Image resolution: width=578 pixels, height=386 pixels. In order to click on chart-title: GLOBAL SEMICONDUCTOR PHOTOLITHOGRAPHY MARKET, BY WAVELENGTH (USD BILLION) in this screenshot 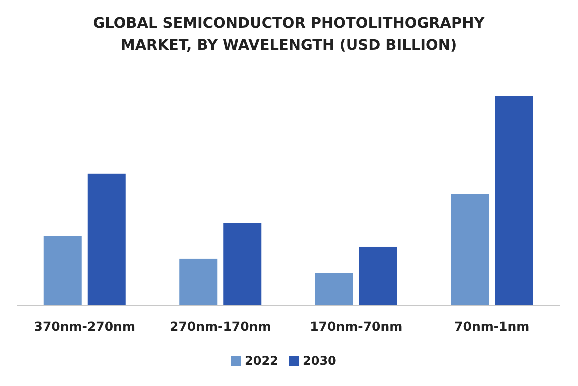, I will do `click(289, 35)`.